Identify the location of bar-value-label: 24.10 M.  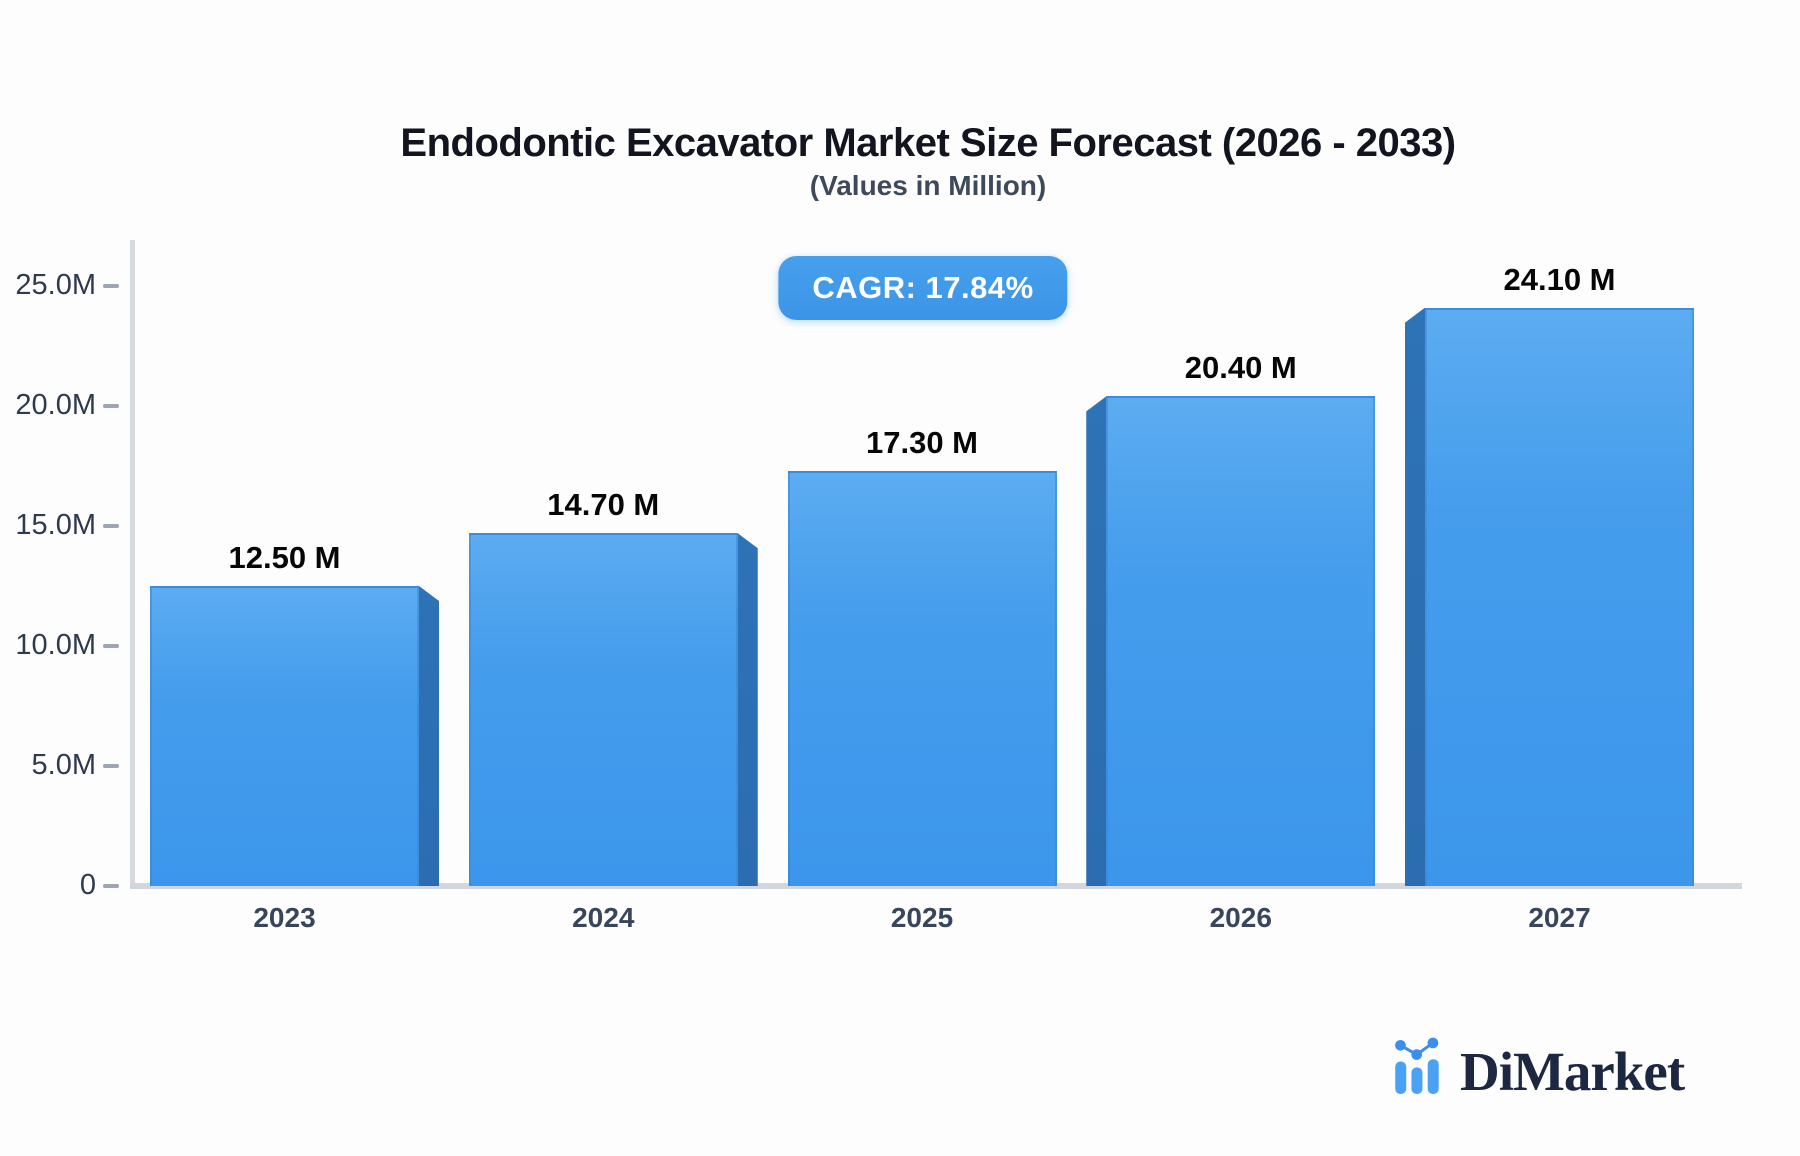
(1559, 279).